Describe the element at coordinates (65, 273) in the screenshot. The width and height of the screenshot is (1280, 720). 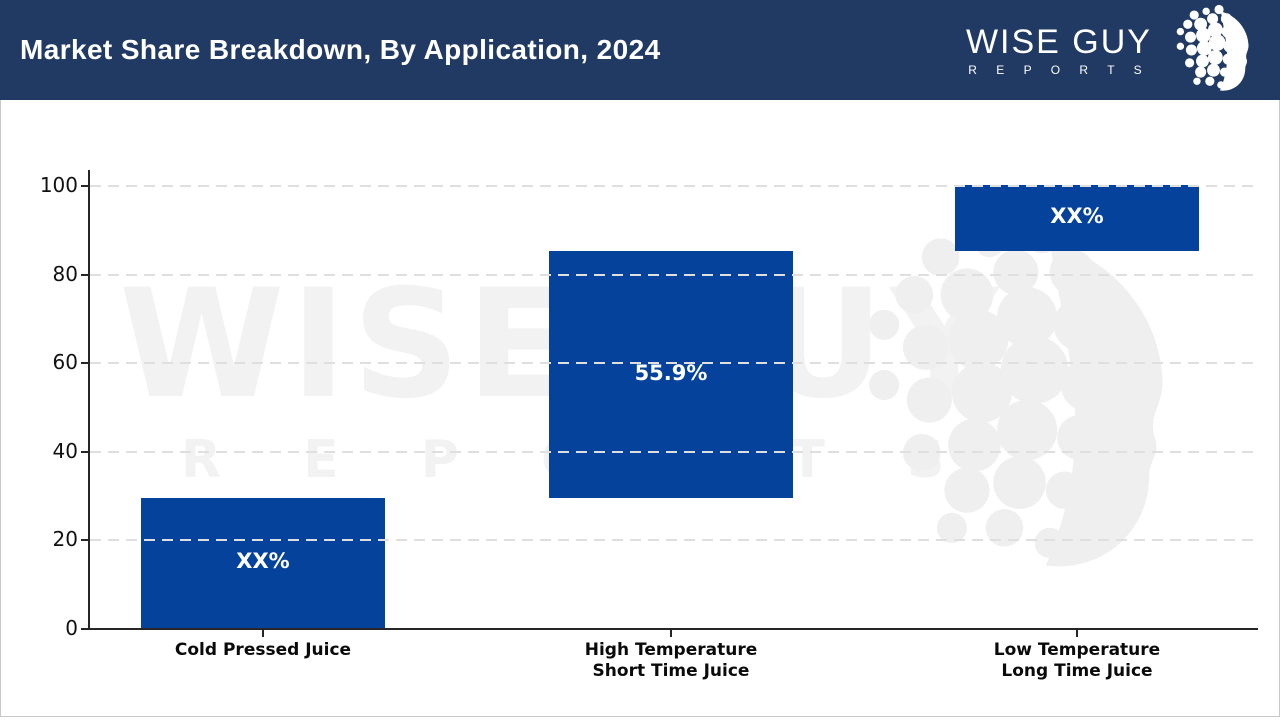
I see `y-tick-label: 80` at that location.